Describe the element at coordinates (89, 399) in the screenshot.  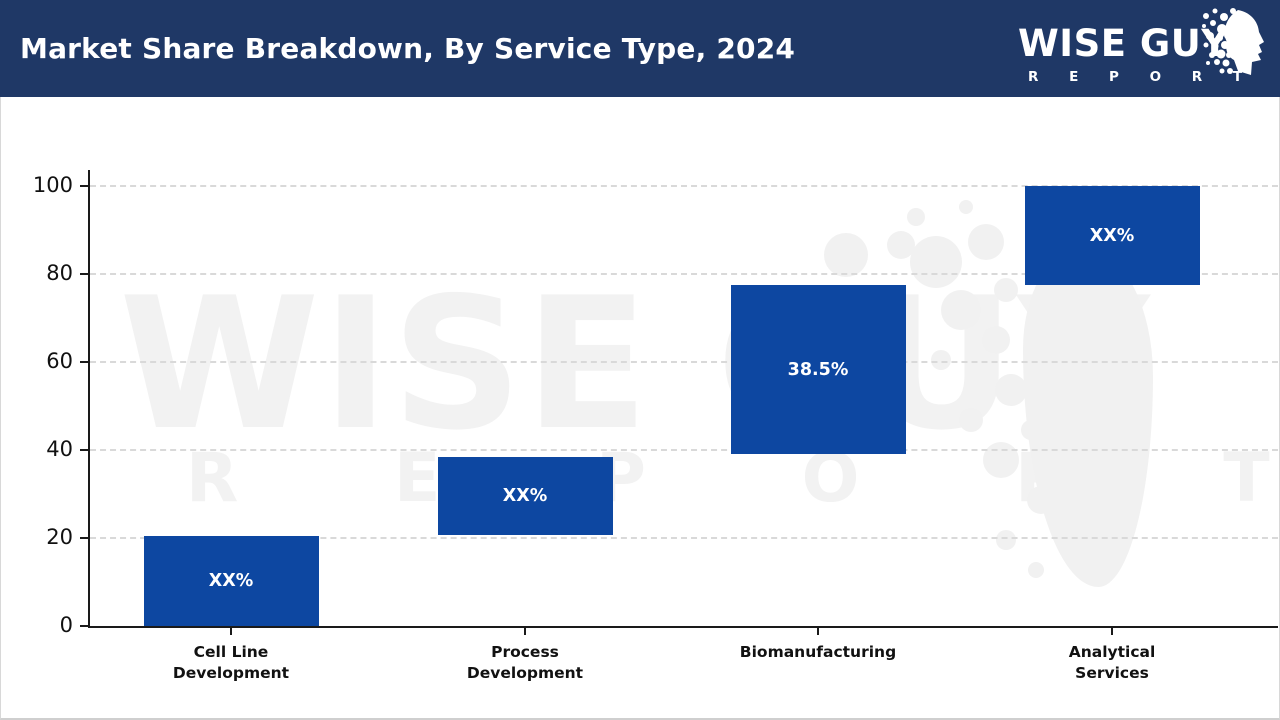
I see `y-axis-line` at that location.